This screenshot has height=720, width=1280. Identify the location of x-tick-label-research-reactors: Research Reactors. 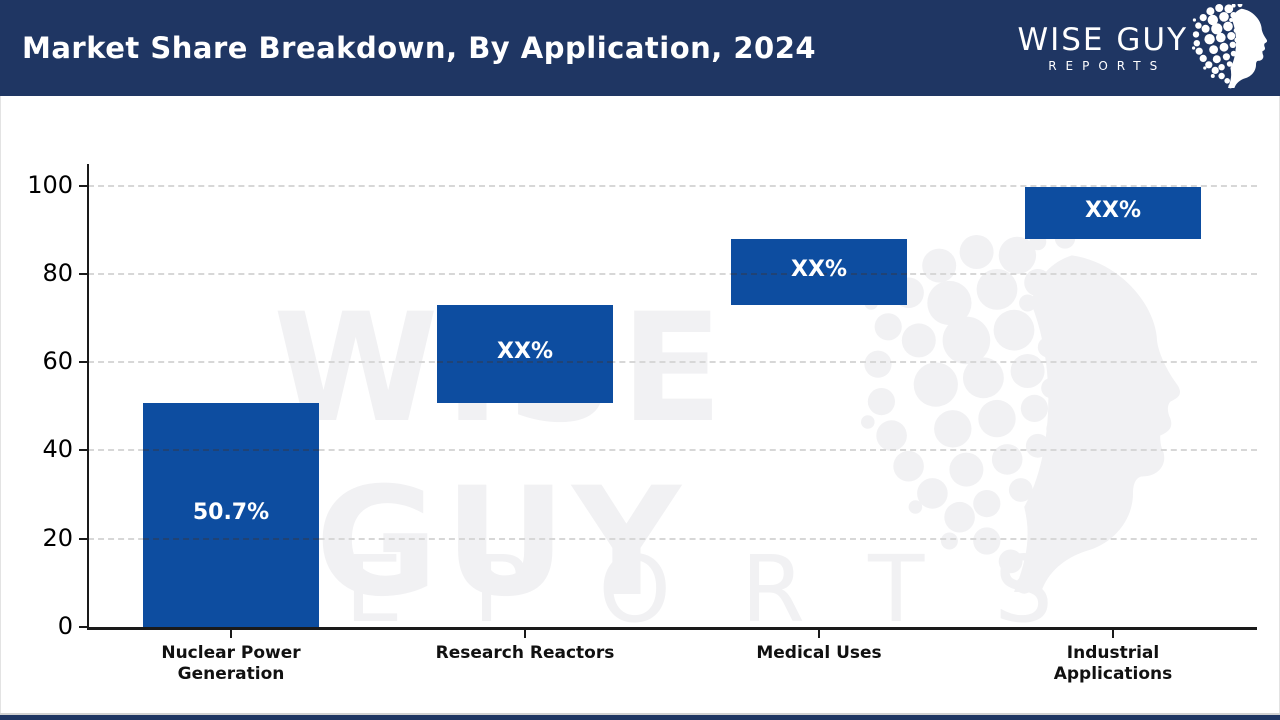
(525, 653).